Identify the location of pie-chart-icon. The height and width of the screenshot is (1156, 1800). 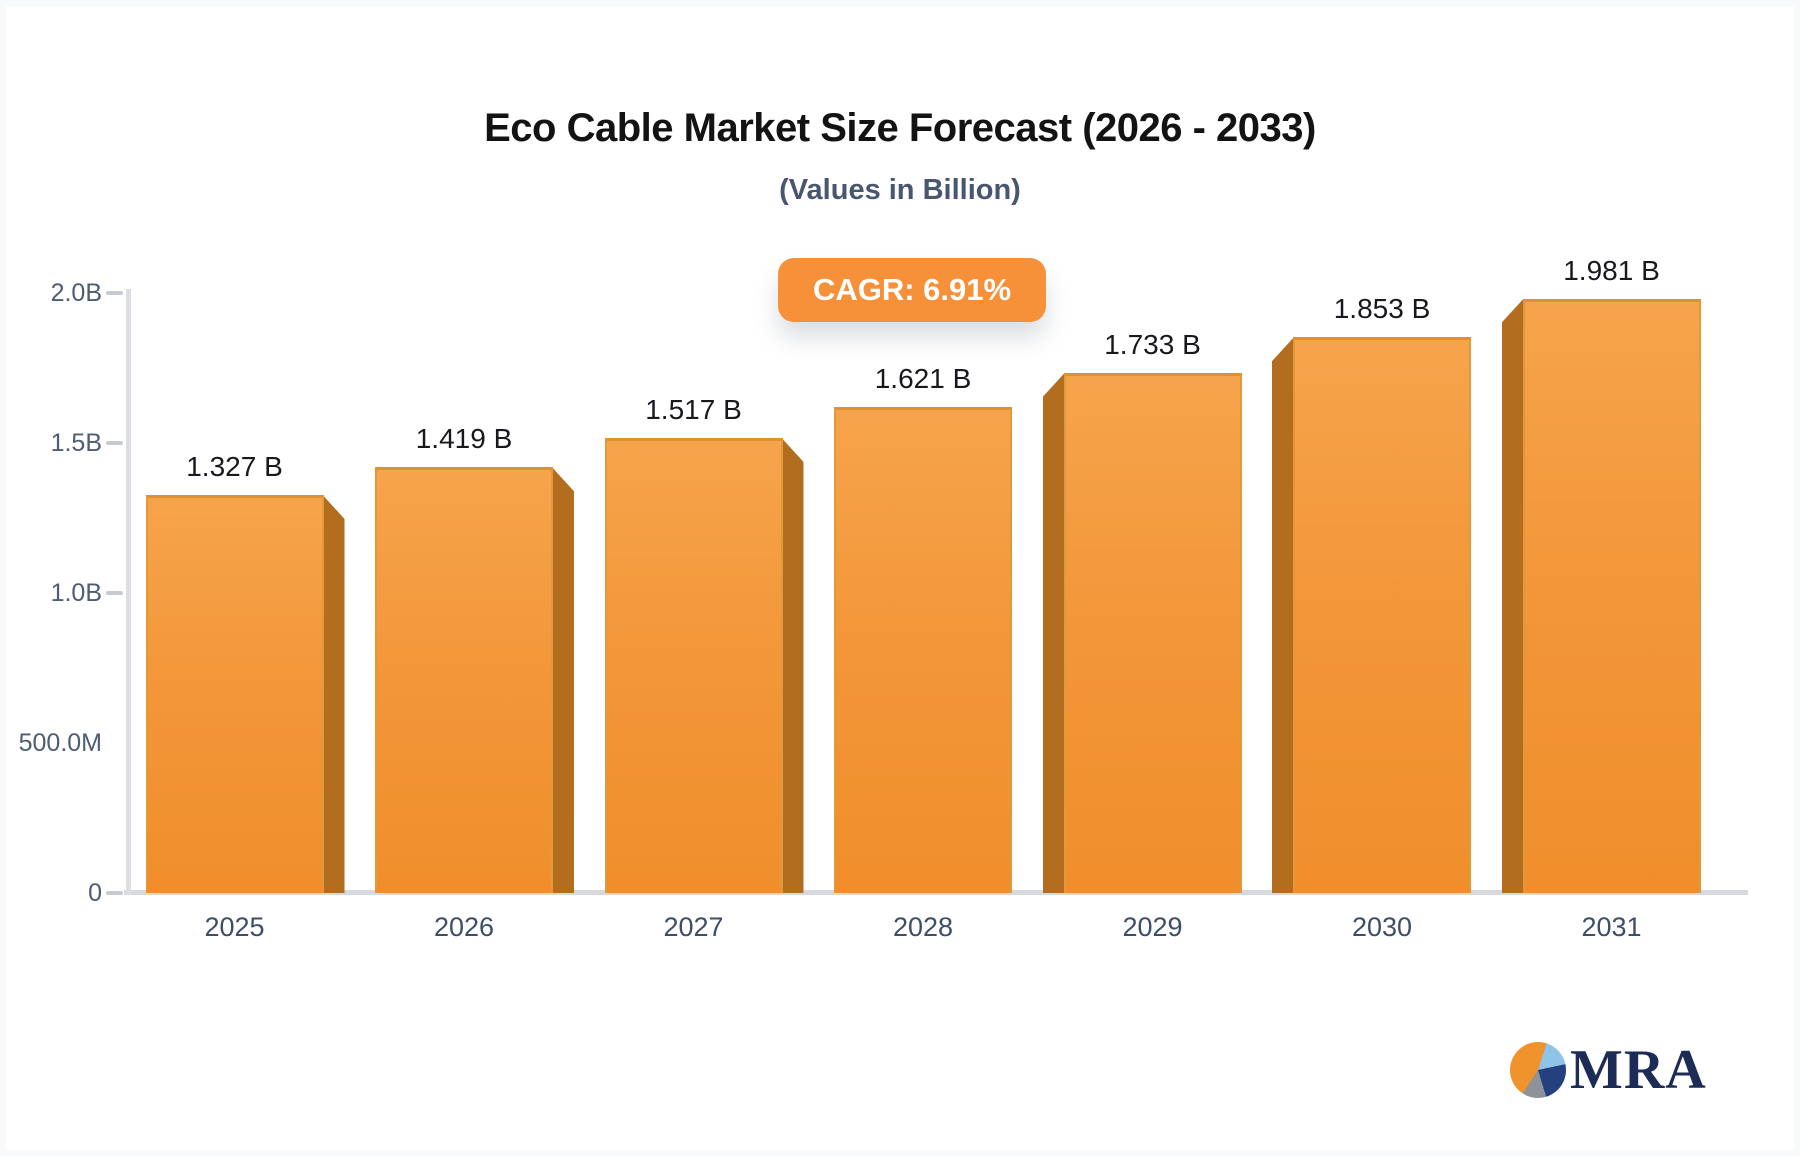
(1538, 1070).